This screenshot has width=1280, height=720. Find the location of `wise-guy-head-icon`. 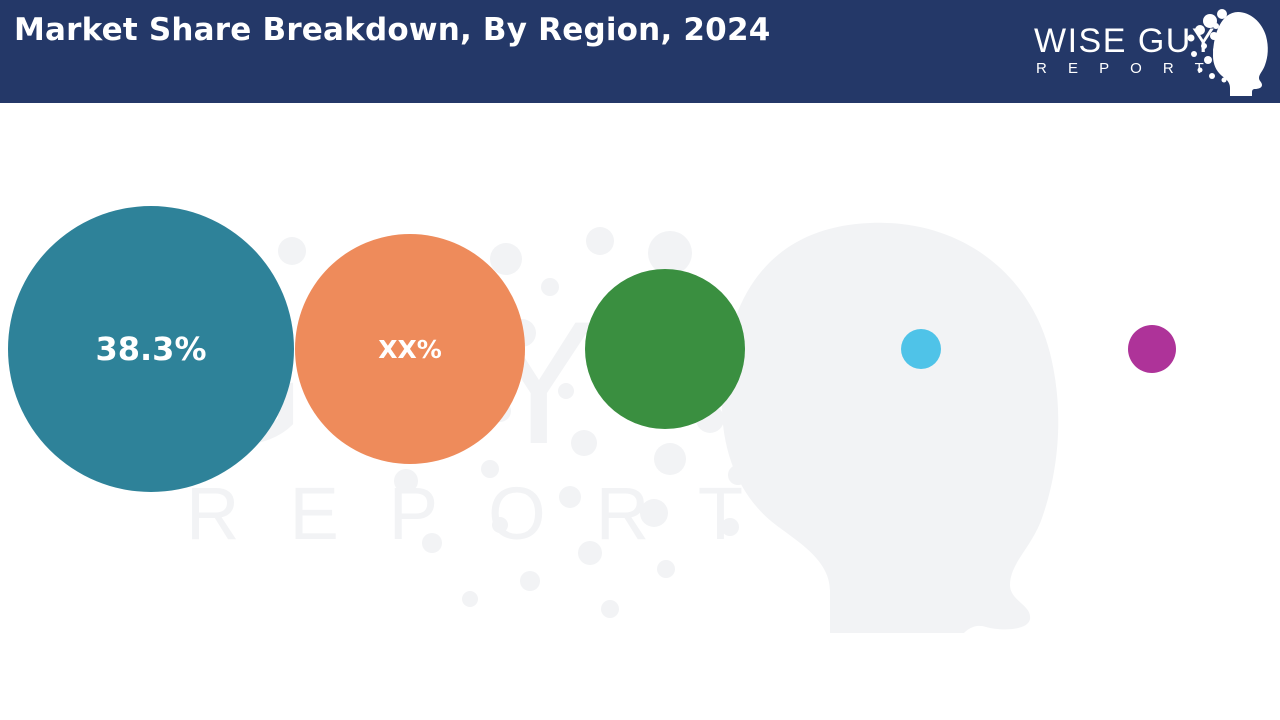

wise-guy-head-icon is located at coordinates (1227, 52).